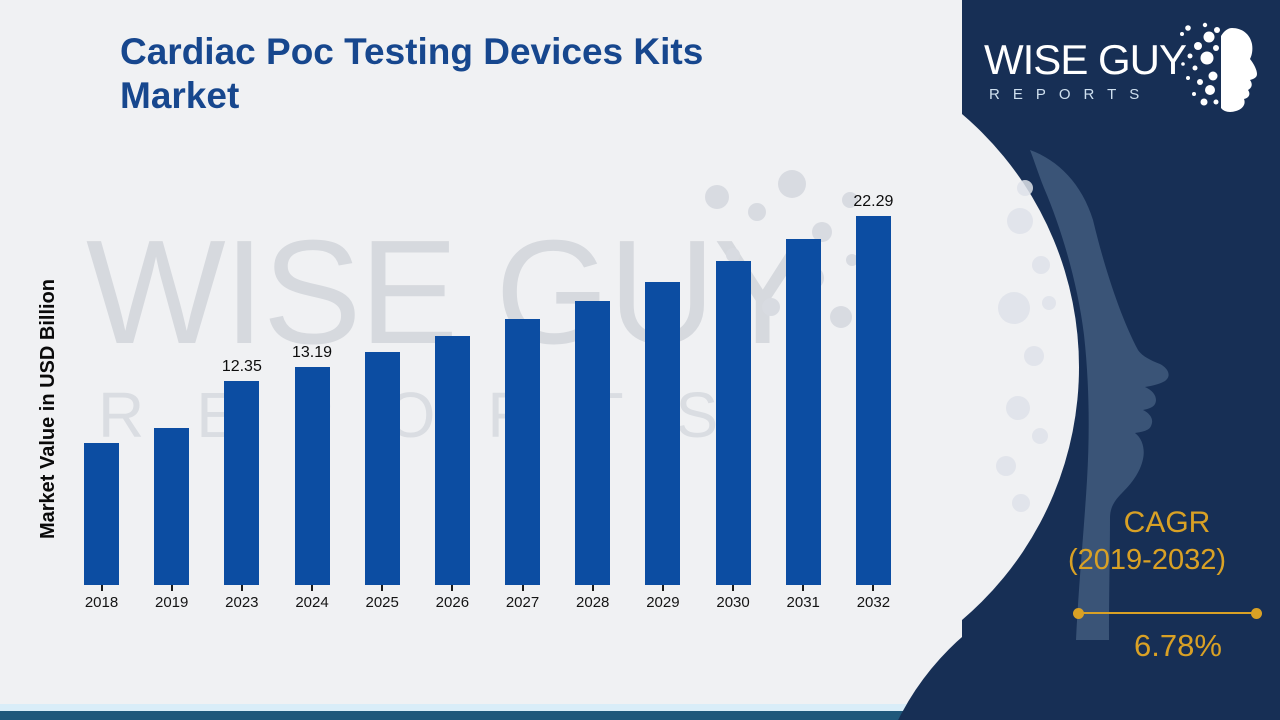 This screenshot has width=1280, height=720. I want to click on bar: 12.35 2023, so click(242, 484).